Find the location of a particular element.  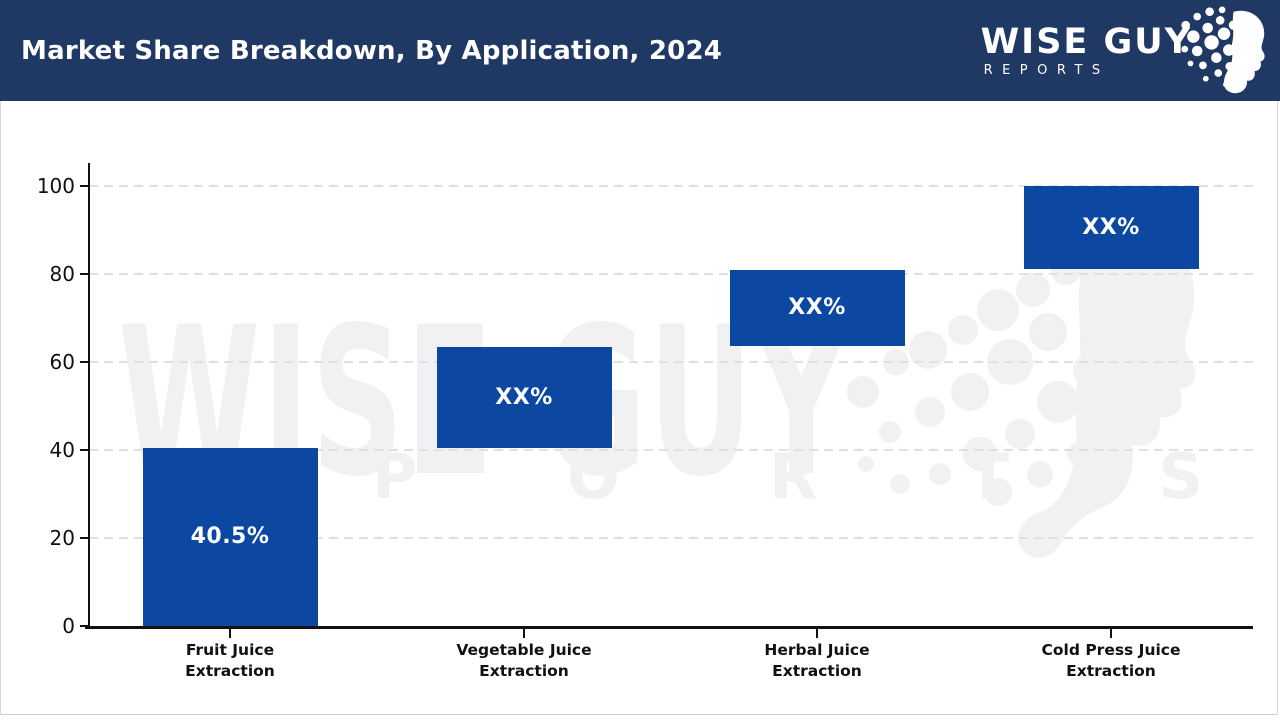

bar-1: 40.5% is located at coordinates (230, 536).